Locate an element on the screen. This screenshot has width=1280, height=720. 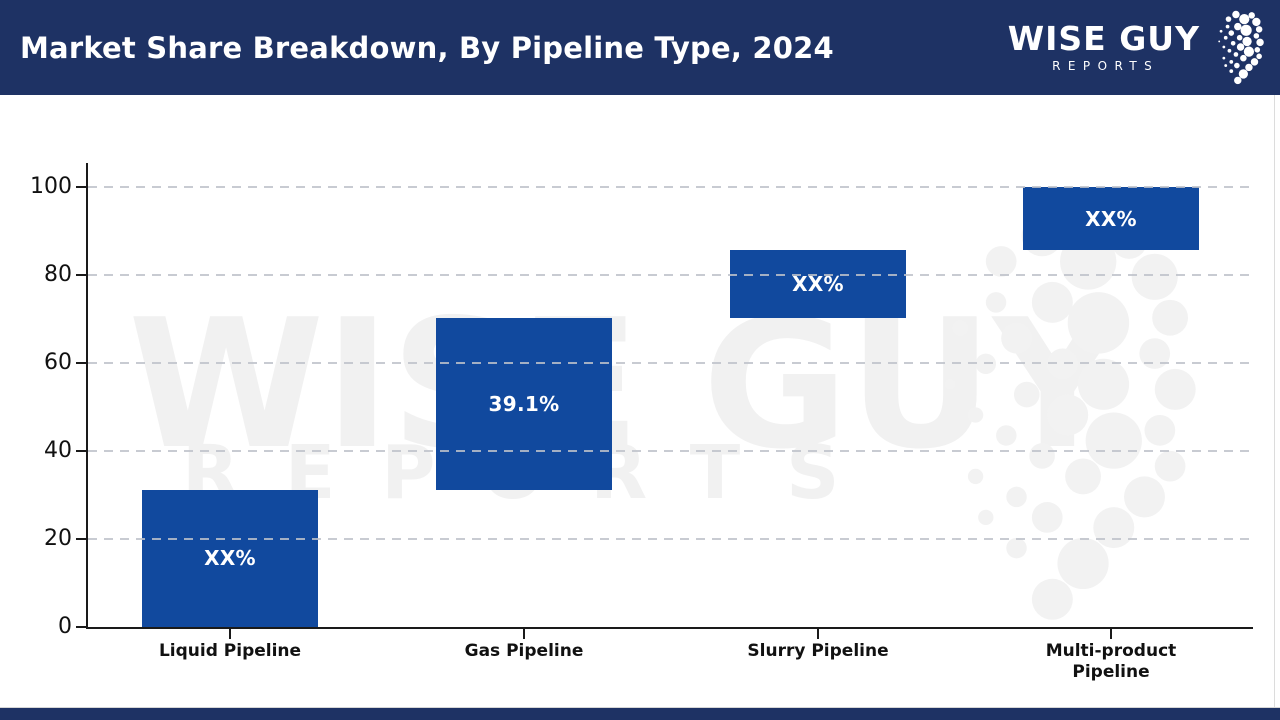
bar-gas-pipeline: 39.1% is located at coordinates (524, 403).